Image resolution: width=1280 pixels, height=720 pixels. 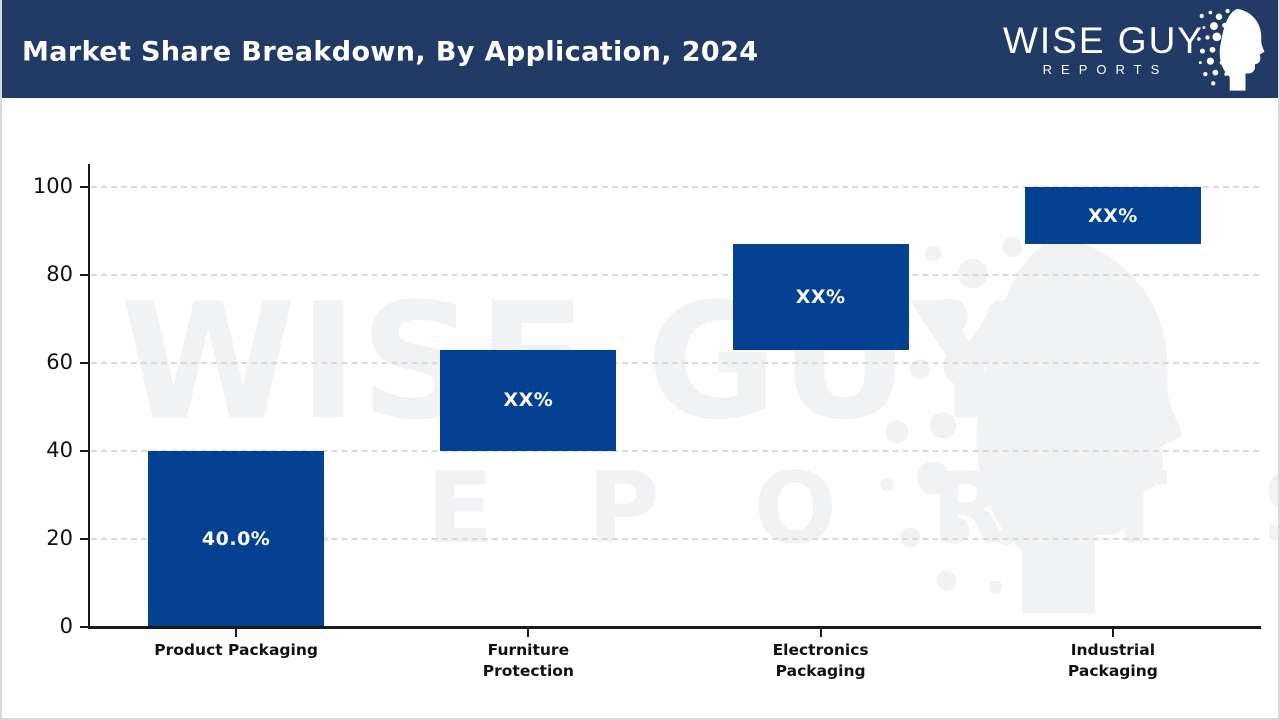 I want to click on bar: 40.0%, so click(x=236, y=539).